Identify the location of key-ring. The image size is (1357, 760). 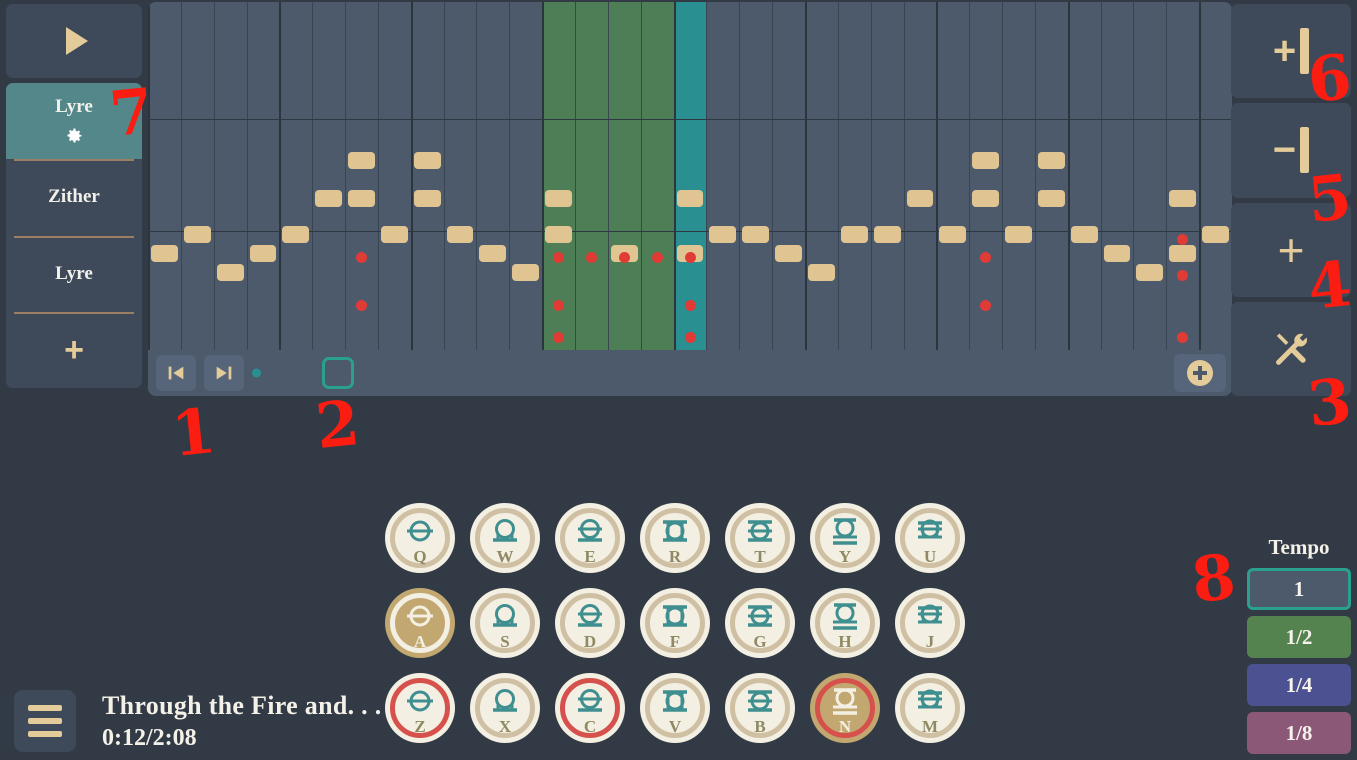
(420, 708).